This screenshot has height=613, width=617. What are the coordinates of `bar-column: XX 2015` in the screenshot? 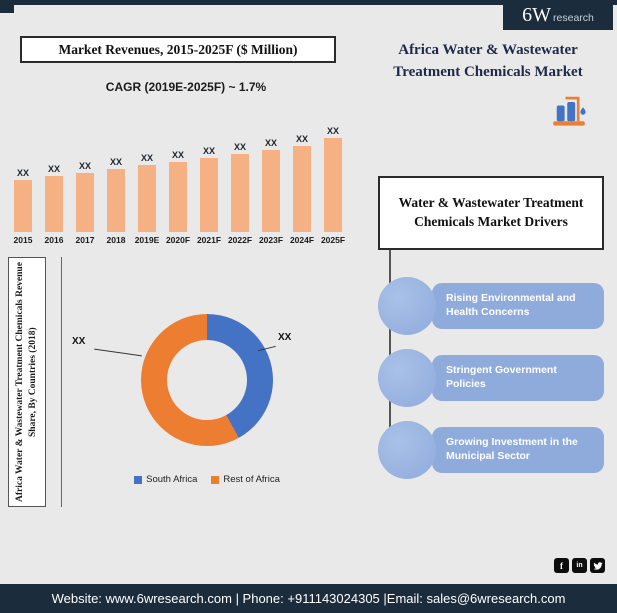 It's located at (23, 207).